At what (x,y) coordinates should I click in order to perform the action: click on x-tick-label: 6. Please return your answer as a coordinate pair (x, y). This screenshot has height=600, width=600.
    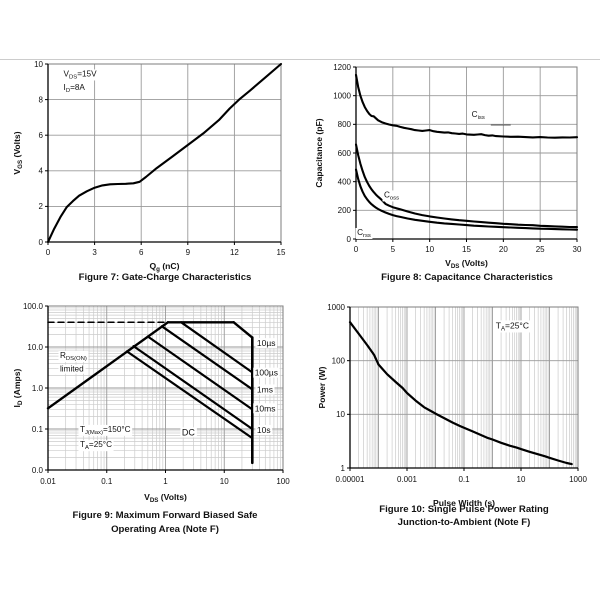
    Looking at the image, I should click on (141, 252).